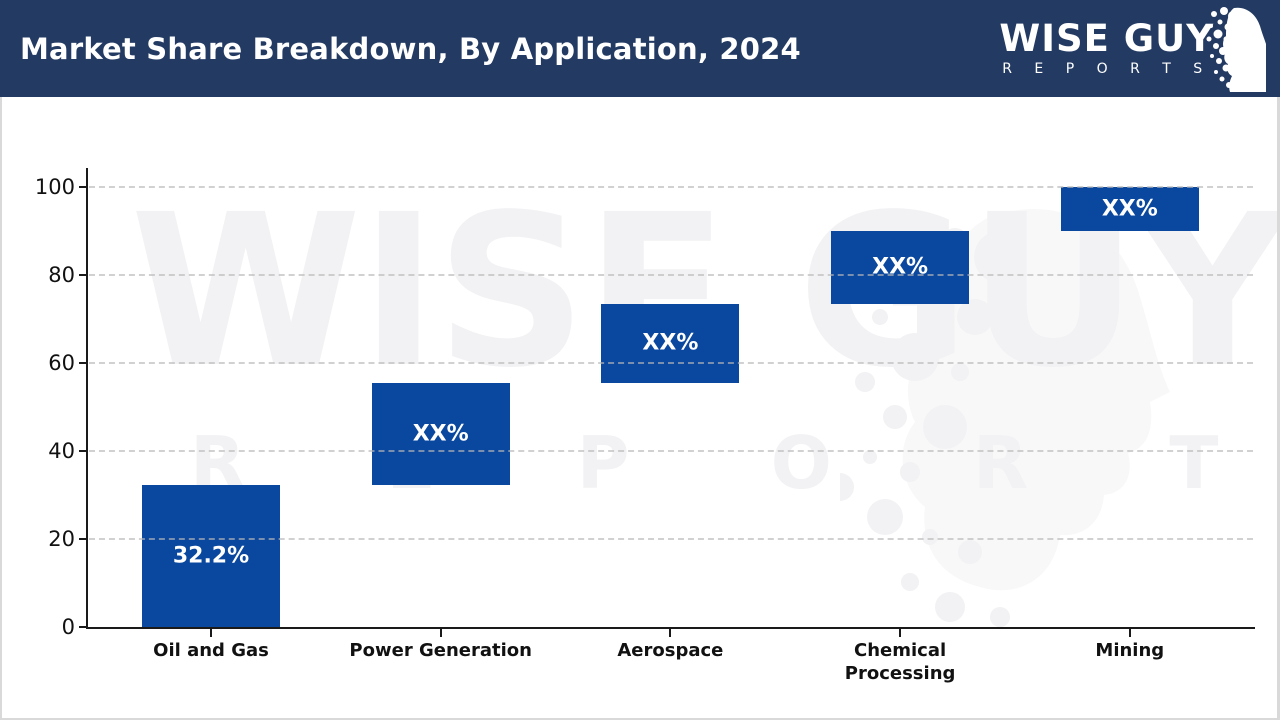 The width and height of the screenshot is (1280, 720). Describe the element at coordinates (61, 275) in the screenshot. I see `y-tick-label-80: 80` at that location.